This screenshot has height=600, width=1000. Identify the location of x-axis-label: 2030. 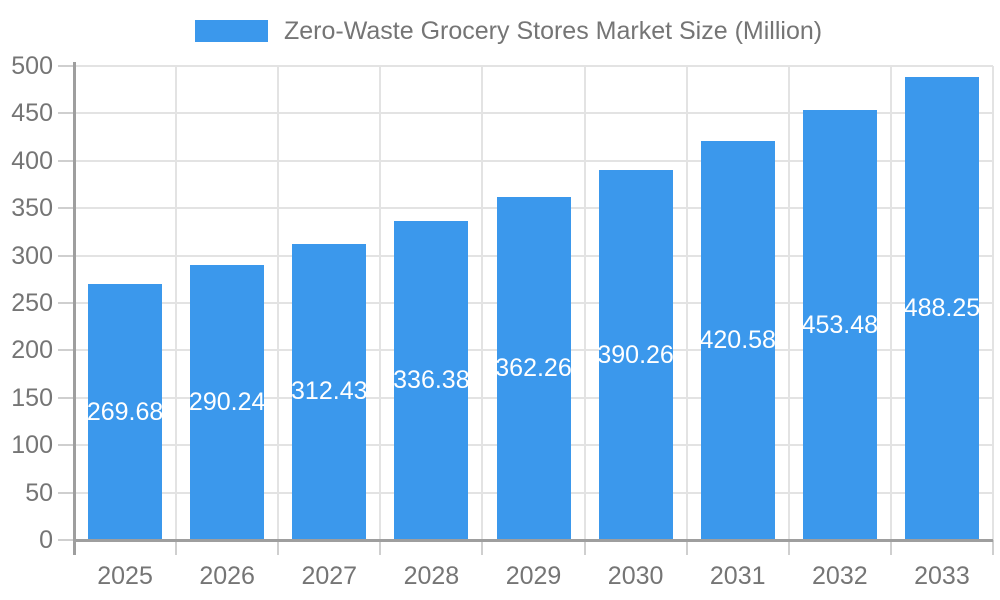
(635, 576).